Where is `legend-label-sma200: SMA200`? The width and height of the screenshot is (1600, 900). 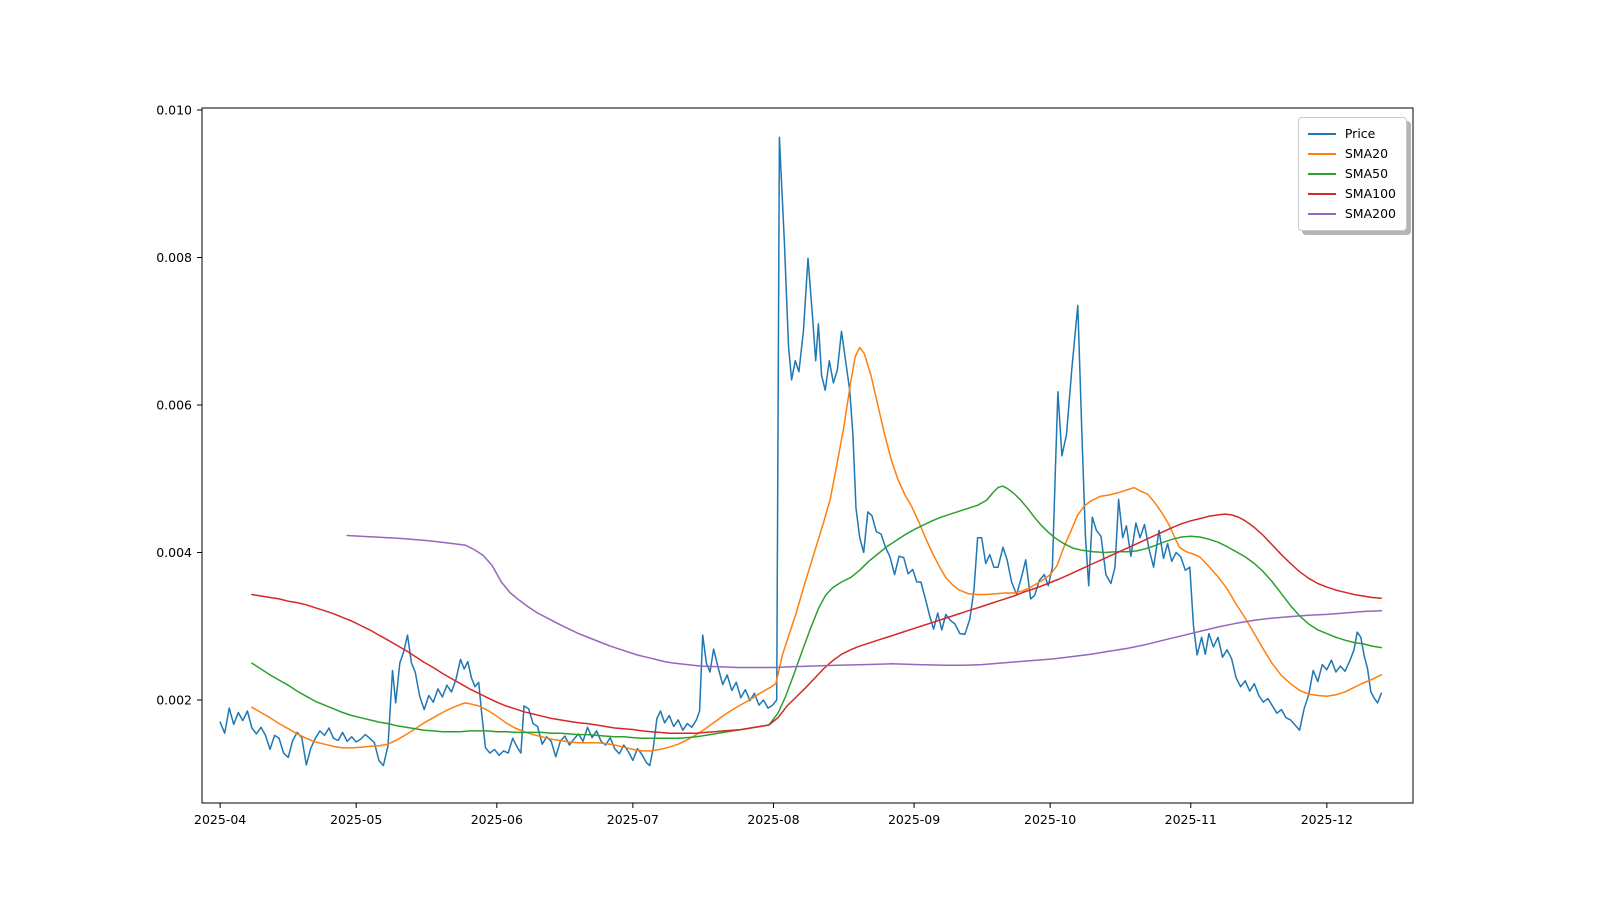 legend-label-sma200: SMA200 is located at coordinates (1370, 213).